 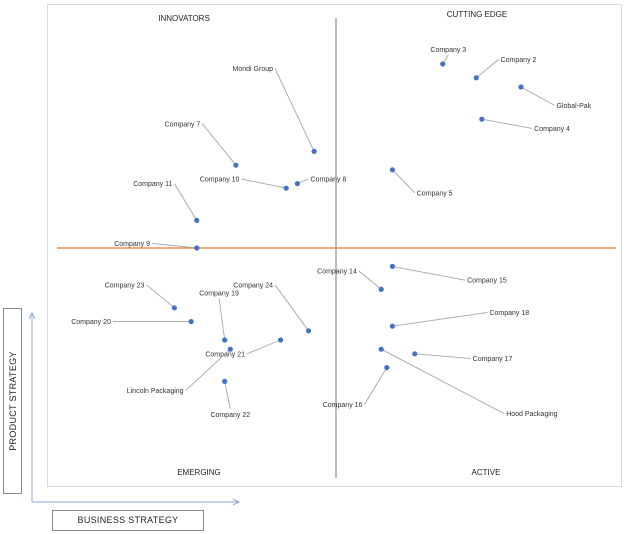 What do you see at coordinates (531, 414) in the screenshot?
I see `point-label-hood-packaging: Hood Packaging` at bounding box center [531, 414].